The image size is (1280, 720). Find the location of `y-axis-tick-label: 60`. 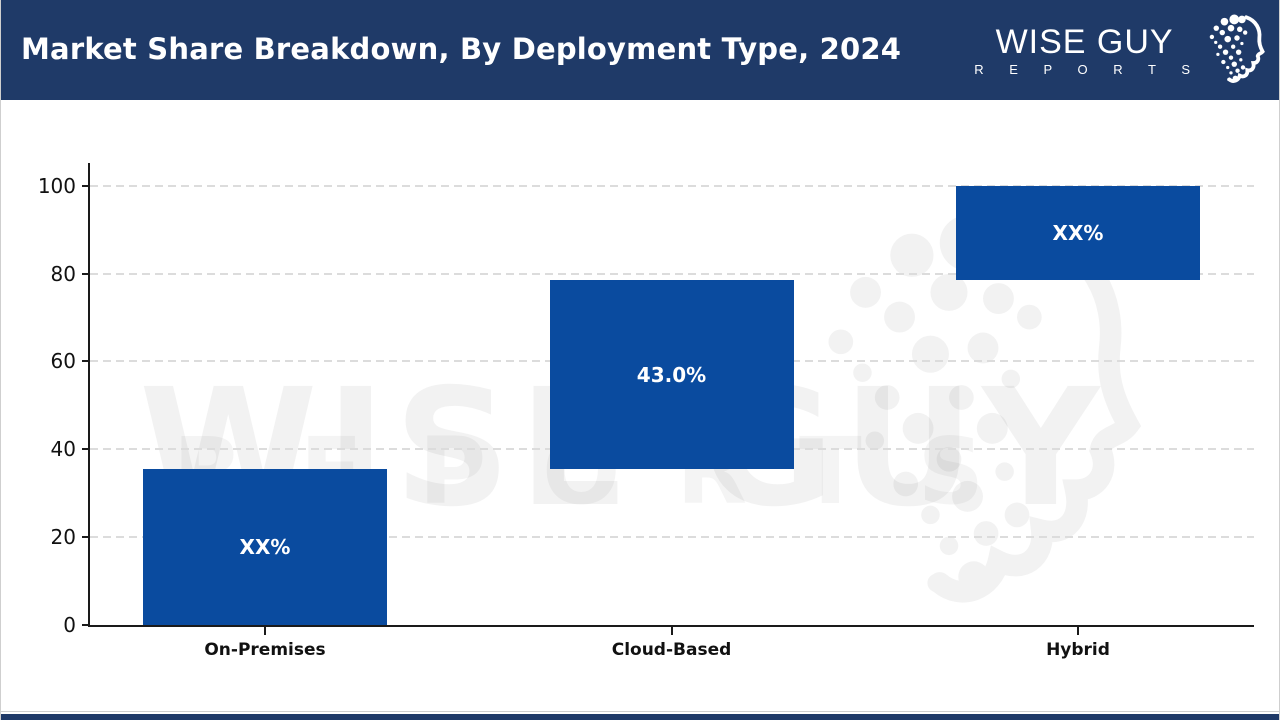

y-axis-tick-label: 60 is located at coordinates (63, 361).